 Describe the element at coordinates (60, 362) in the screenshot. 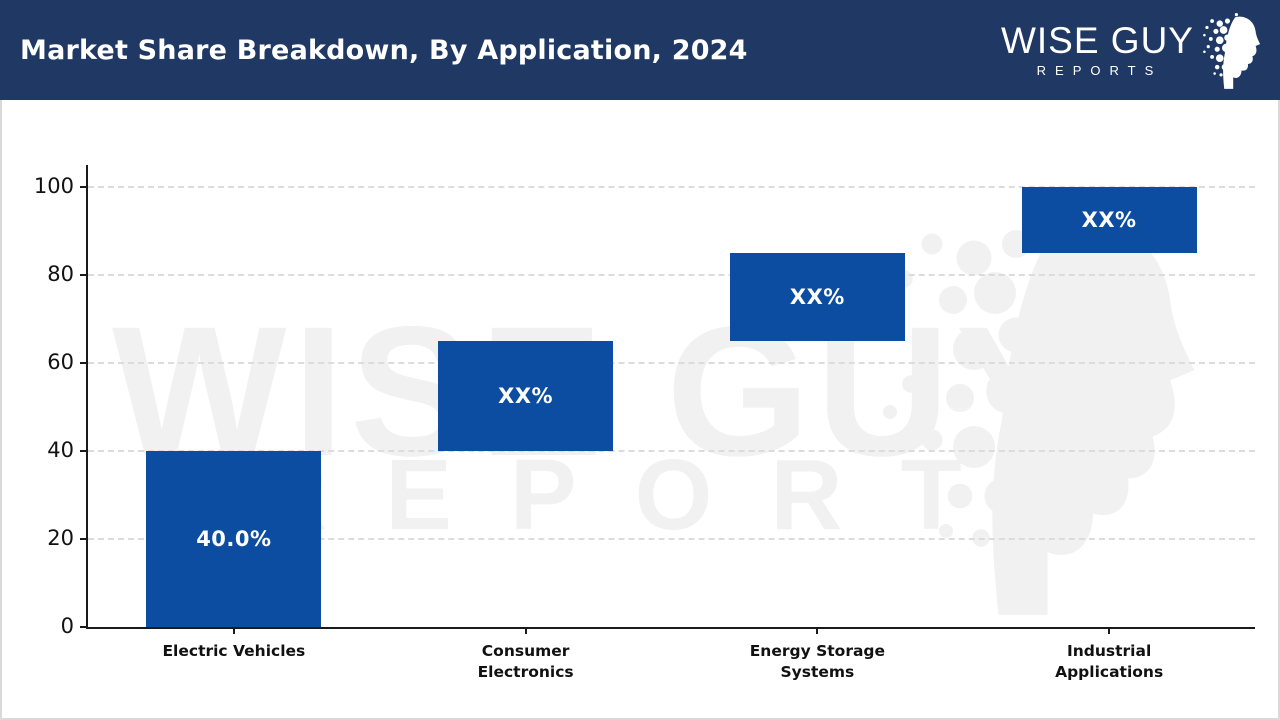

I see `y-tick-label: 60` at that location.